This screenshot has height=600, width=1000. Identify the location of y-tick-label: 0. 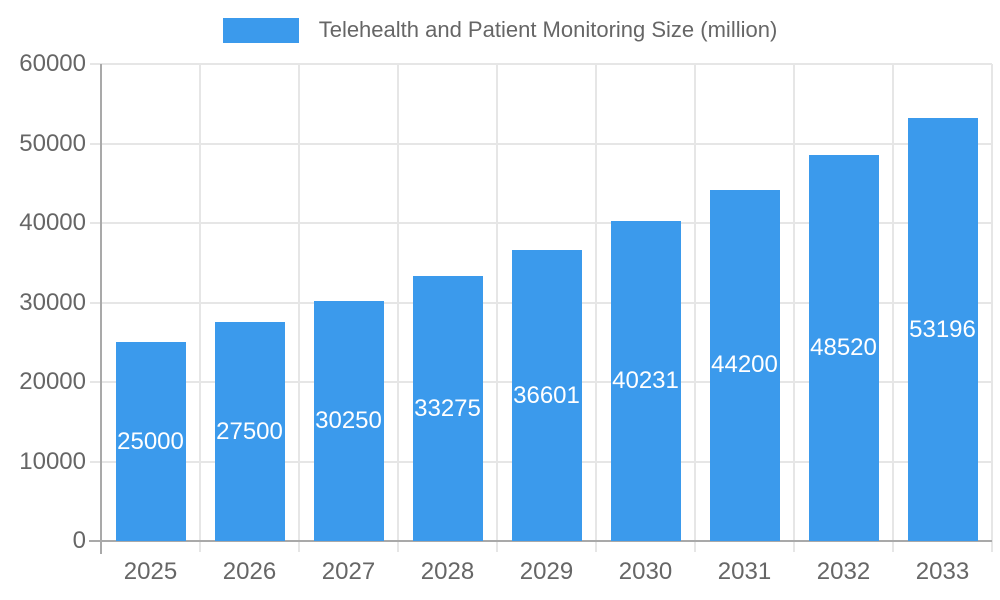
(79, 540).